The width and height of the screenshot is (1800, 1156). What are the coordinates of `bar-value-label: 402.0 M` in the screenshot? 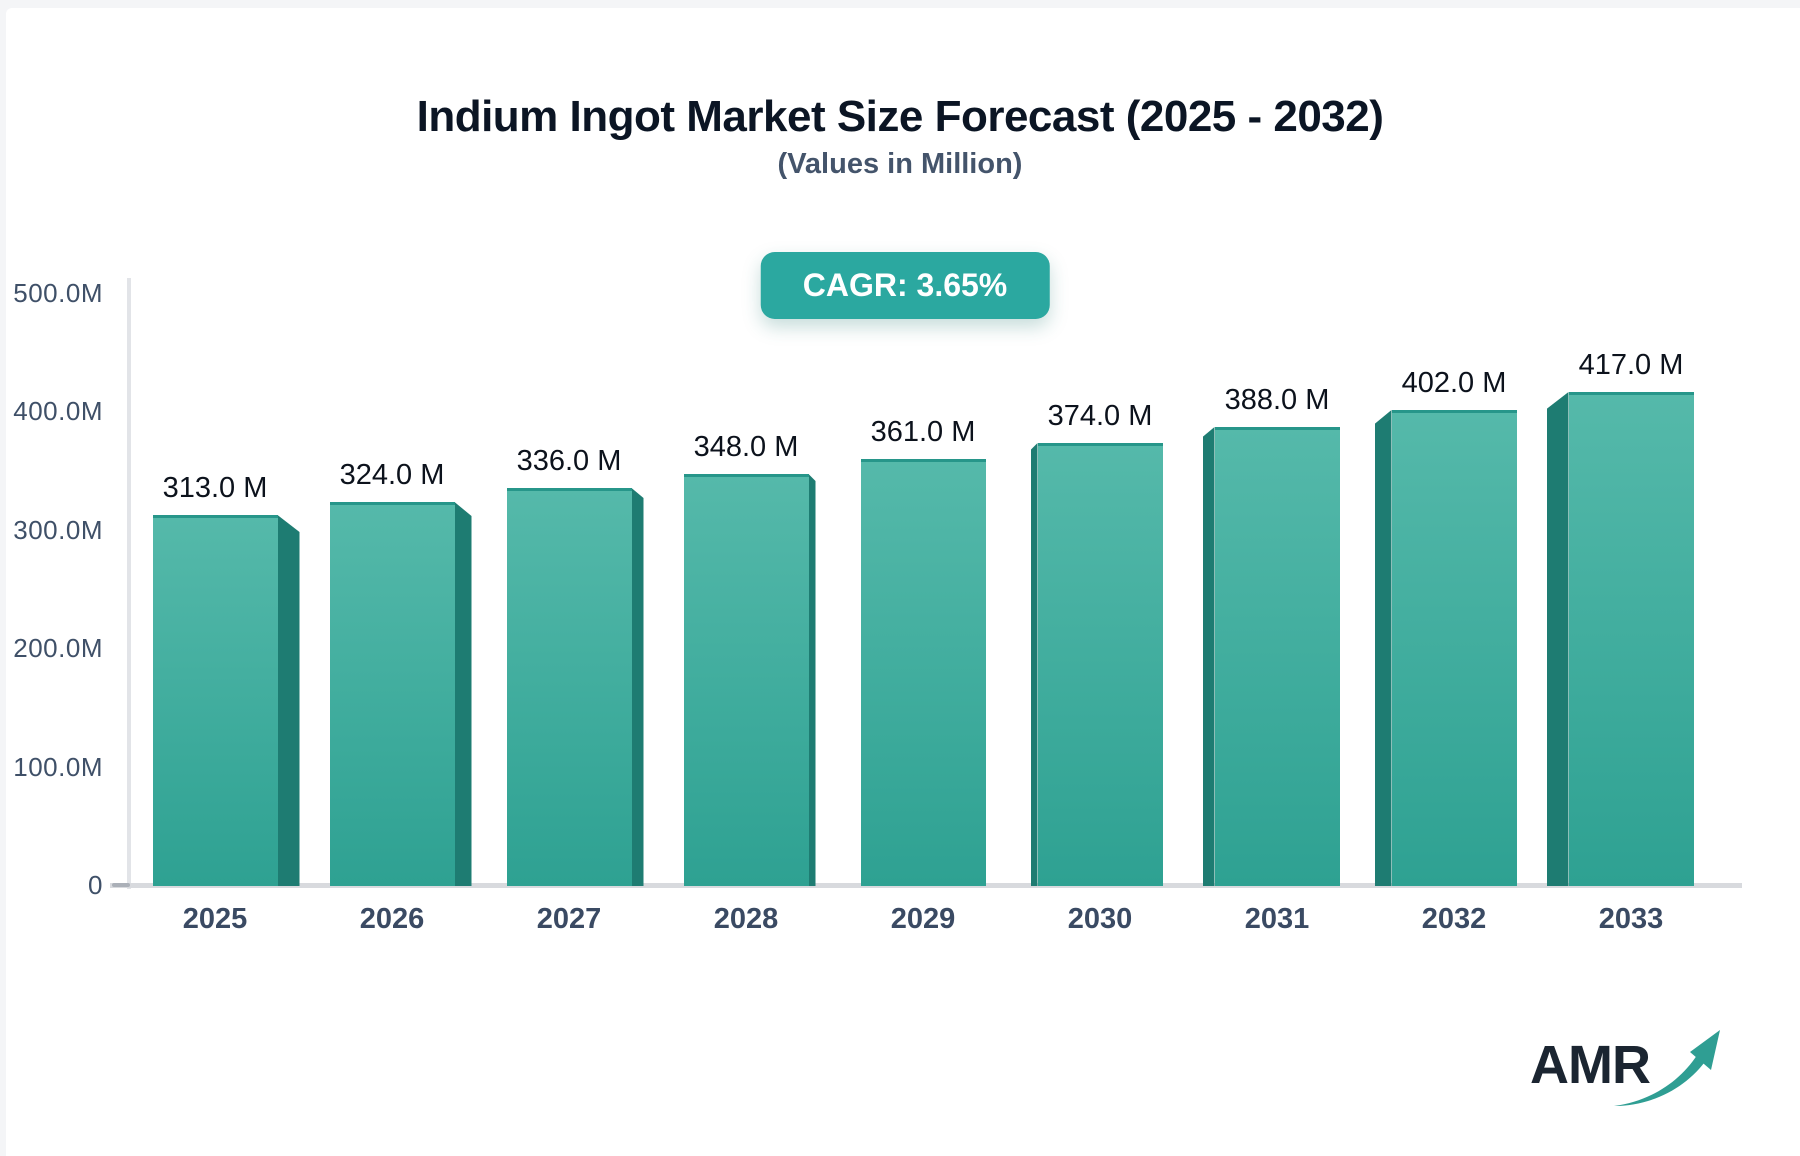 It's located at (1454, 383).